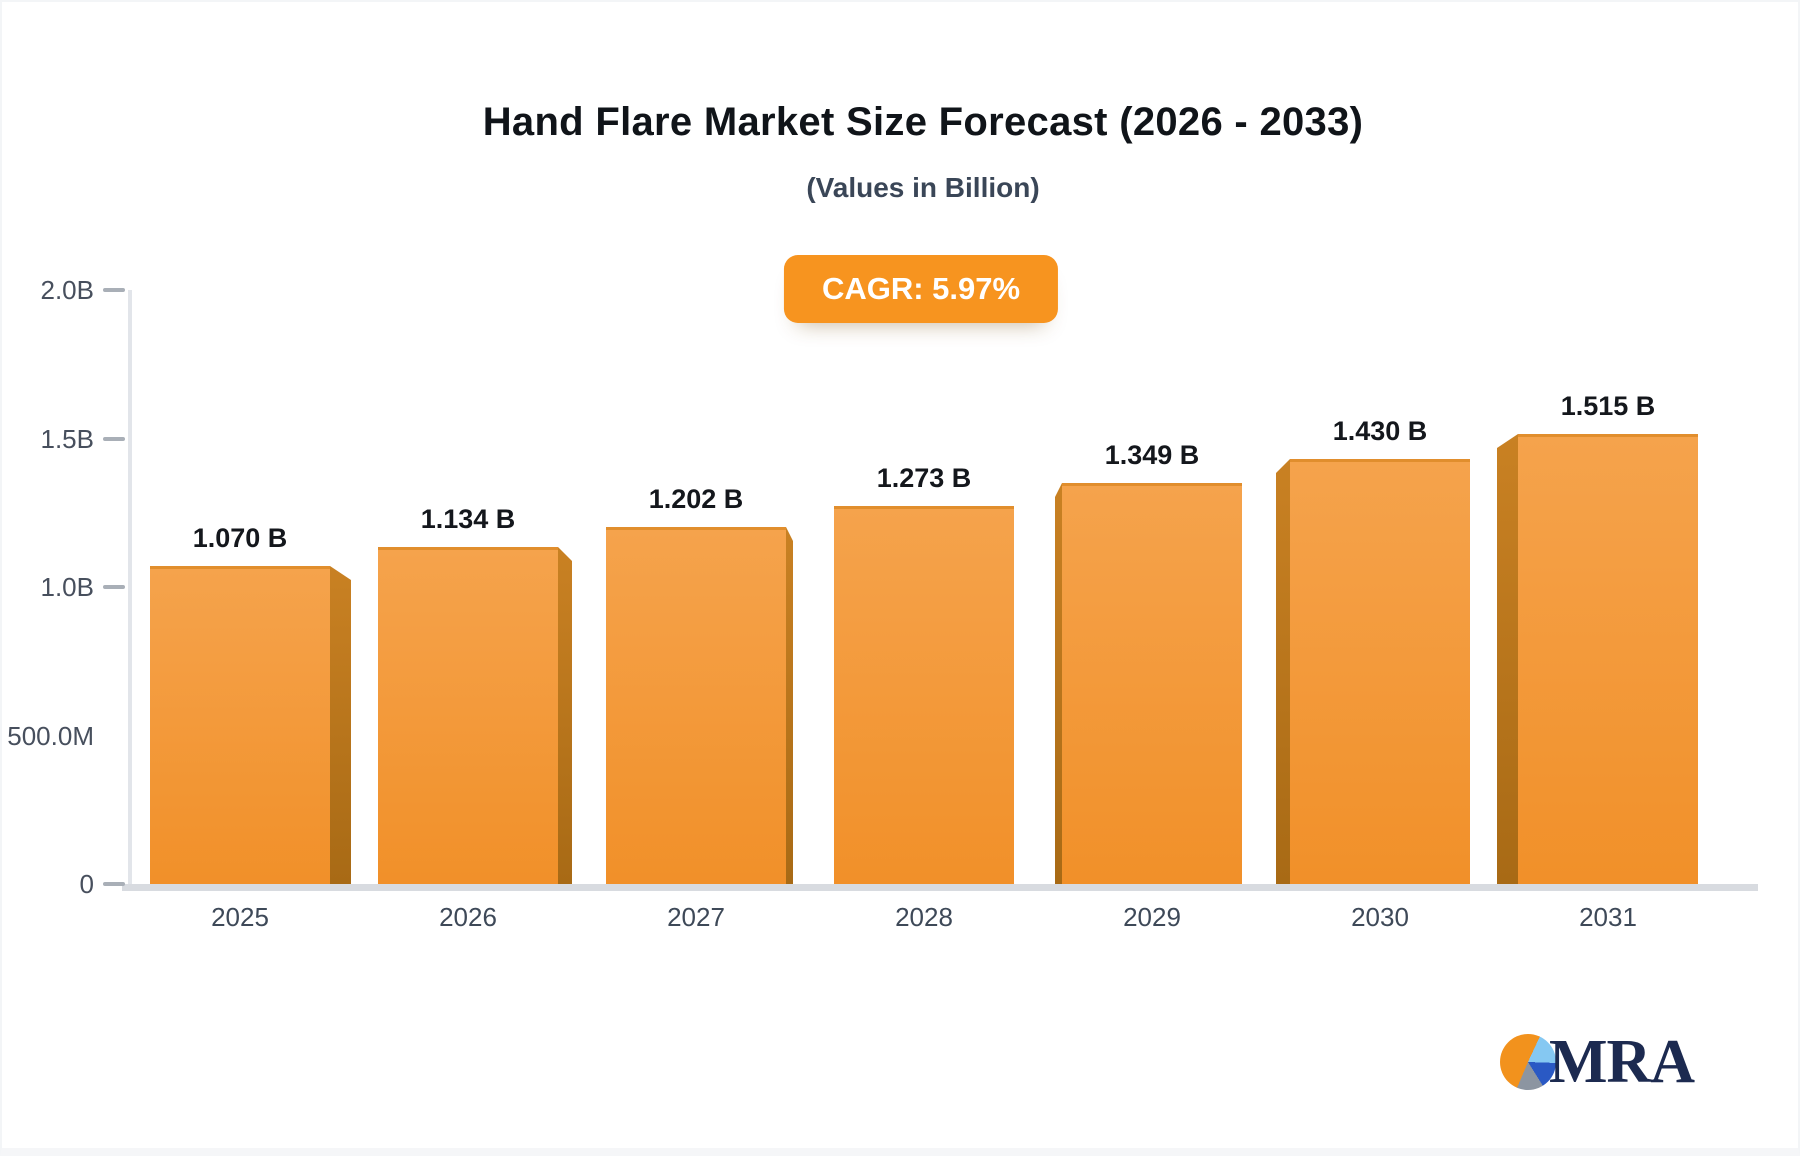 Image resolution: width=1800 pixels, height=1156 pixels. What do you see at coordinates (921, 289) in the screenshot?
I see `cagr-badge: CAGR: 5.97%` at bounding box center [921, 289].